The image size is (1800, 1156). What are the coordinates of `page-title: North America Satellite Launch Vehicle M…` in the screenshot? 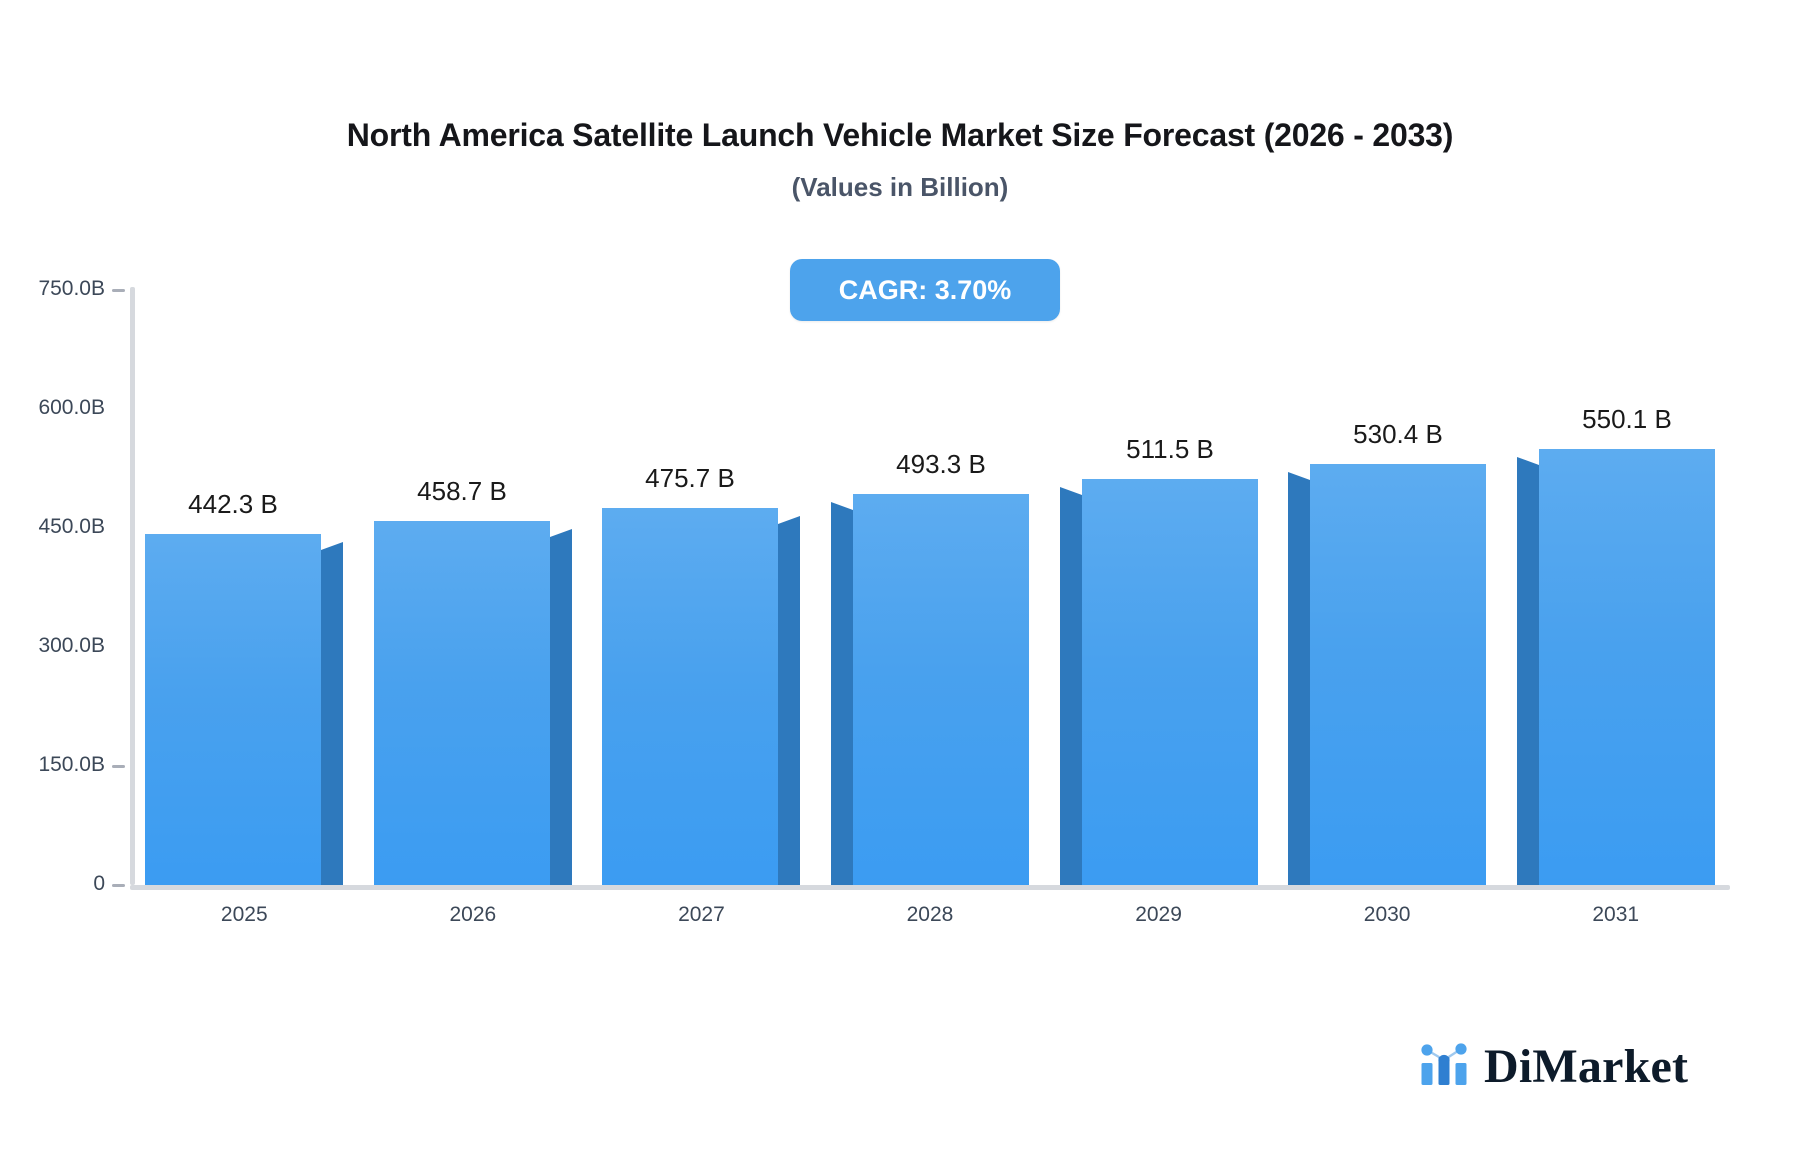 It's located at (900, 135).